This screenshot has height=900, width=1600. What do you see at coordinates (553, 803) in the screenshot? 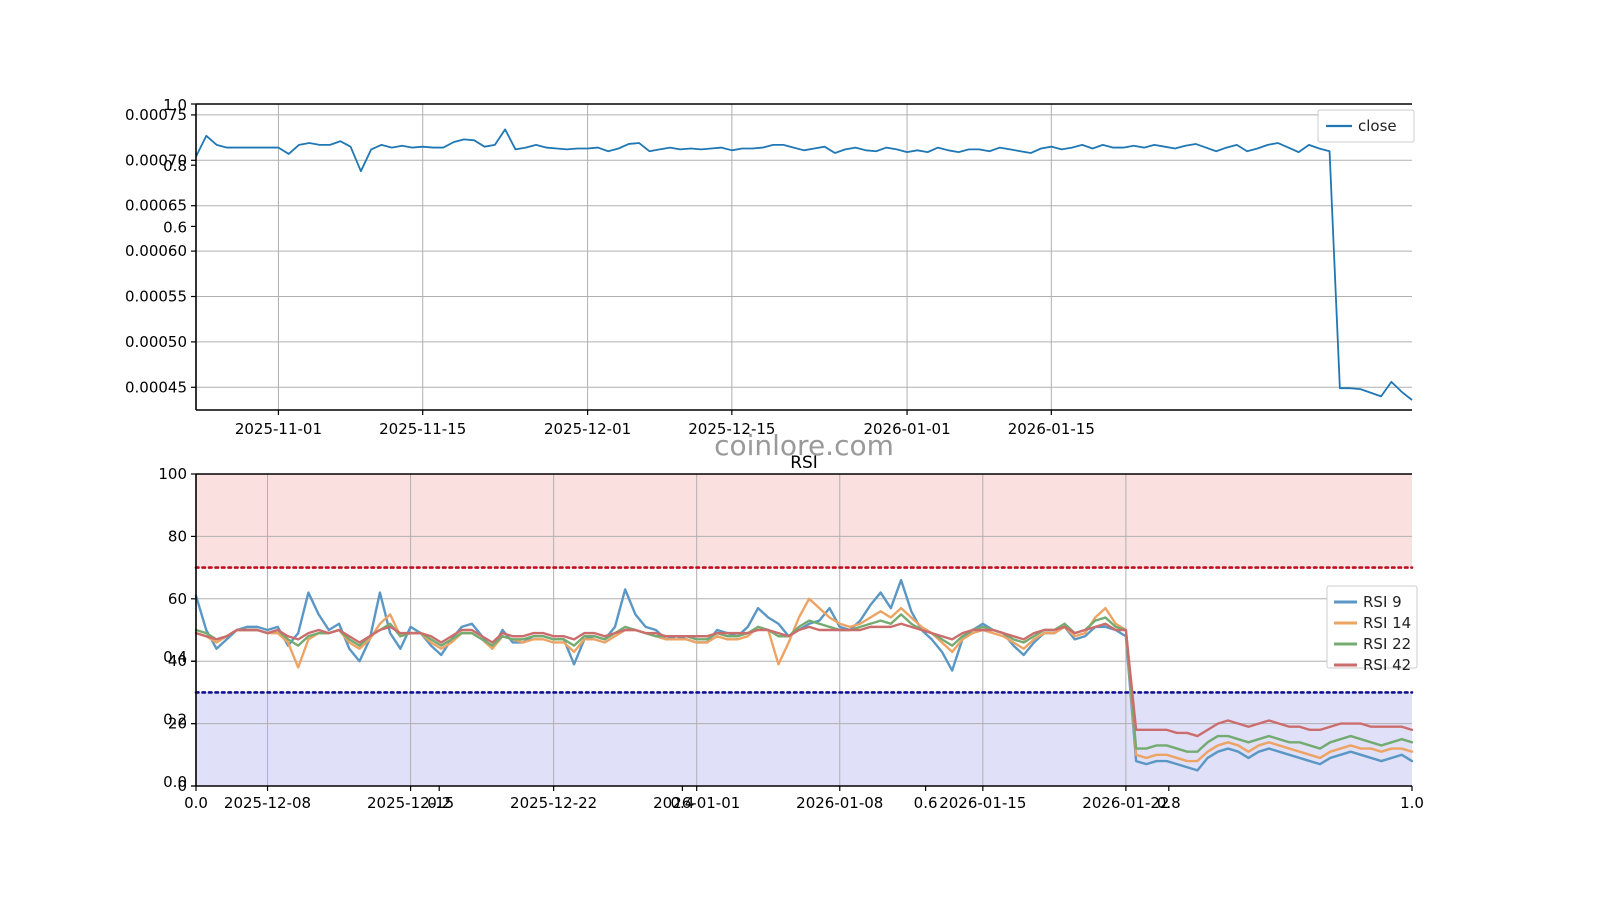
I see `rsi-xtick-label: 2025-12-22` at bounding box center [553, 803].